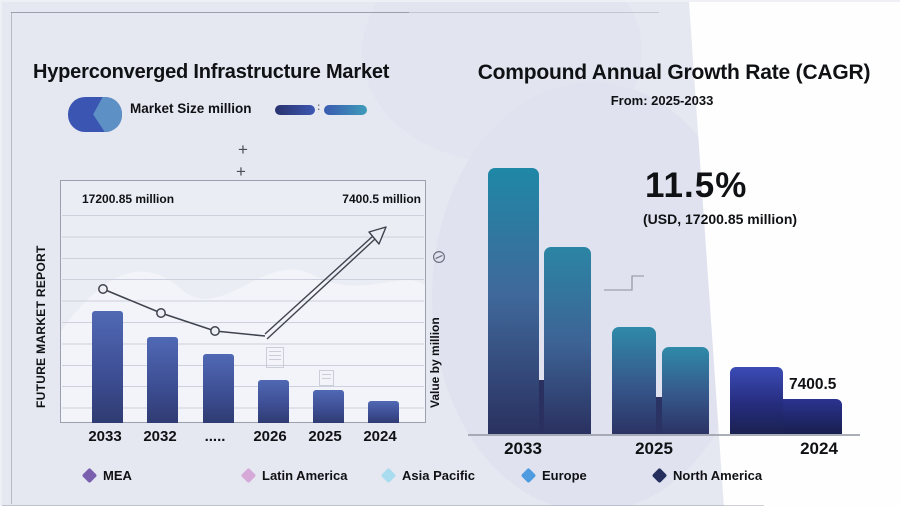 This screenshot has height=506, width=900. I want to click on plus-mark-1: +, so click(243, 149).